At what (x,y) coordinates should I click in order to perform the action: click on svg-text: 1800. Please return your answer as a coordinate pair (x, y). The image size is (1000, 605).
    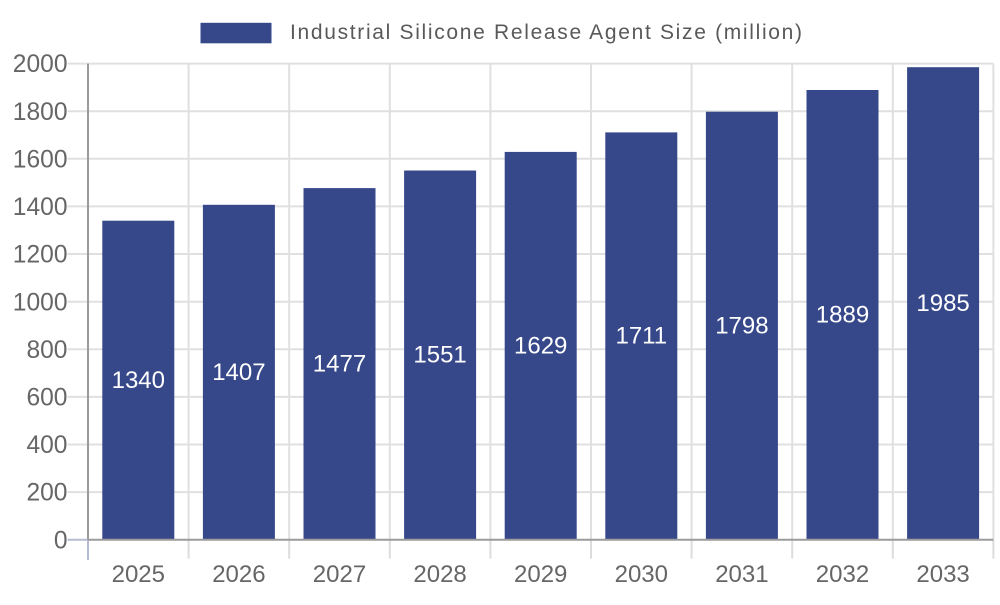
    Looking at the image, I should click on (40, 112).